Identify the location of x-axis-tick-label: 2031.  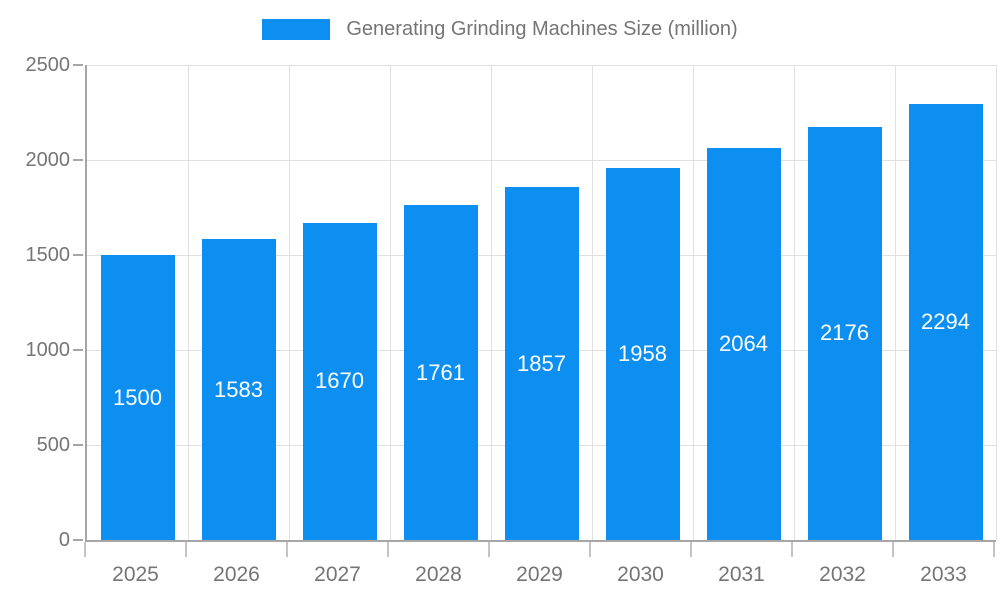
(741, 574).